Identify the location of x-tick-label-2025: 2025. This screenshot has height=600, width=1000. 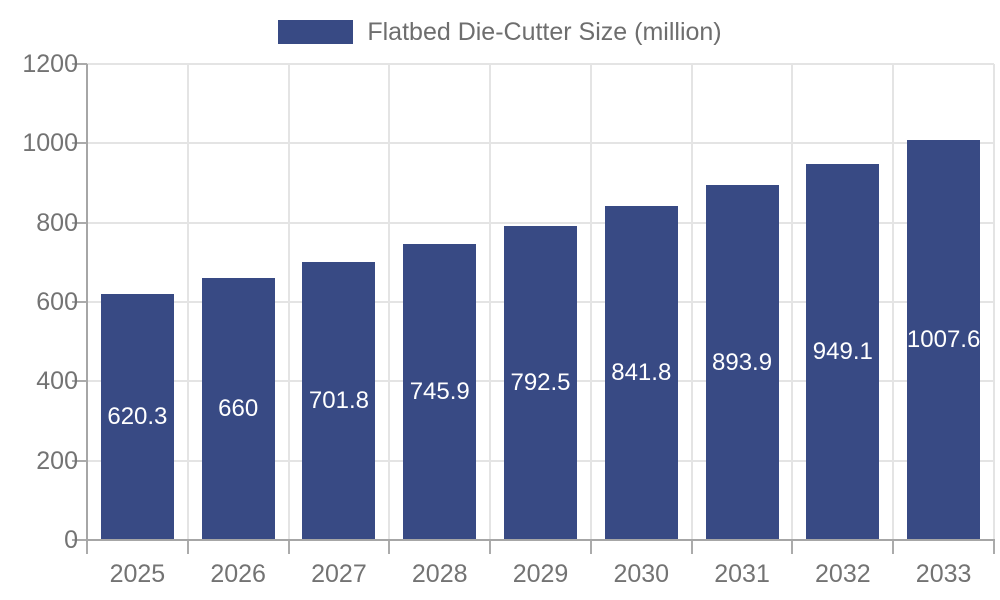
(137, 574).